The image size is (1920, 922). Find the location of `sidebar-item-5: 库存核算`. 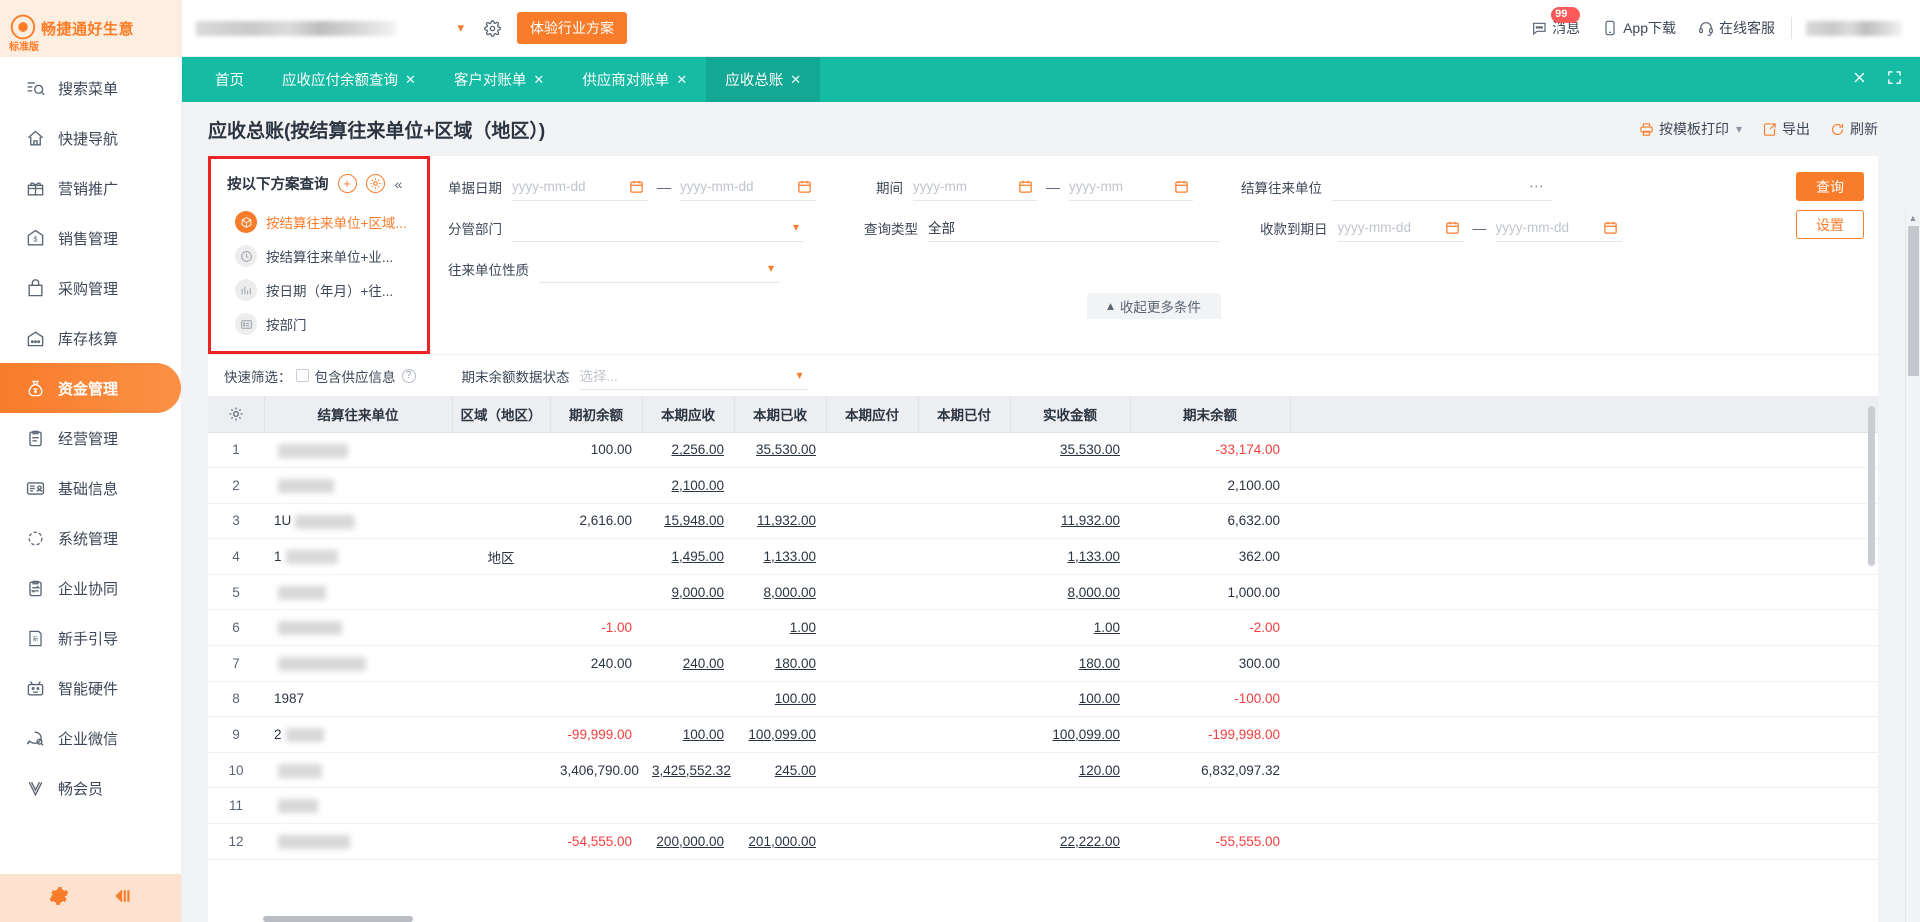

sidebar-item-5: 库存核算 is located at coordinates (90, 338).